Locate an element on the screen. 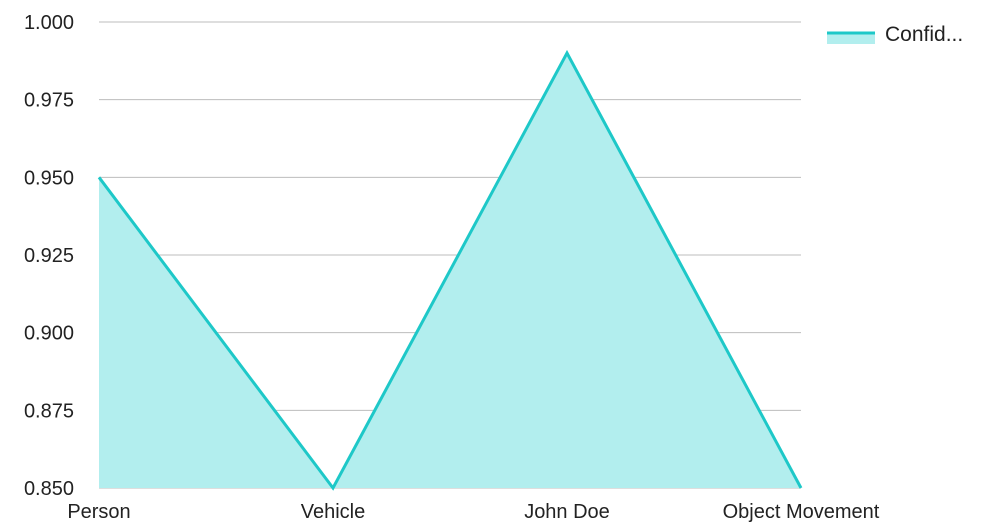 Image resolution: width=983 pixels, height=529 pixels. y-tick-label: 1.000 is located at coordinates (49, 23).